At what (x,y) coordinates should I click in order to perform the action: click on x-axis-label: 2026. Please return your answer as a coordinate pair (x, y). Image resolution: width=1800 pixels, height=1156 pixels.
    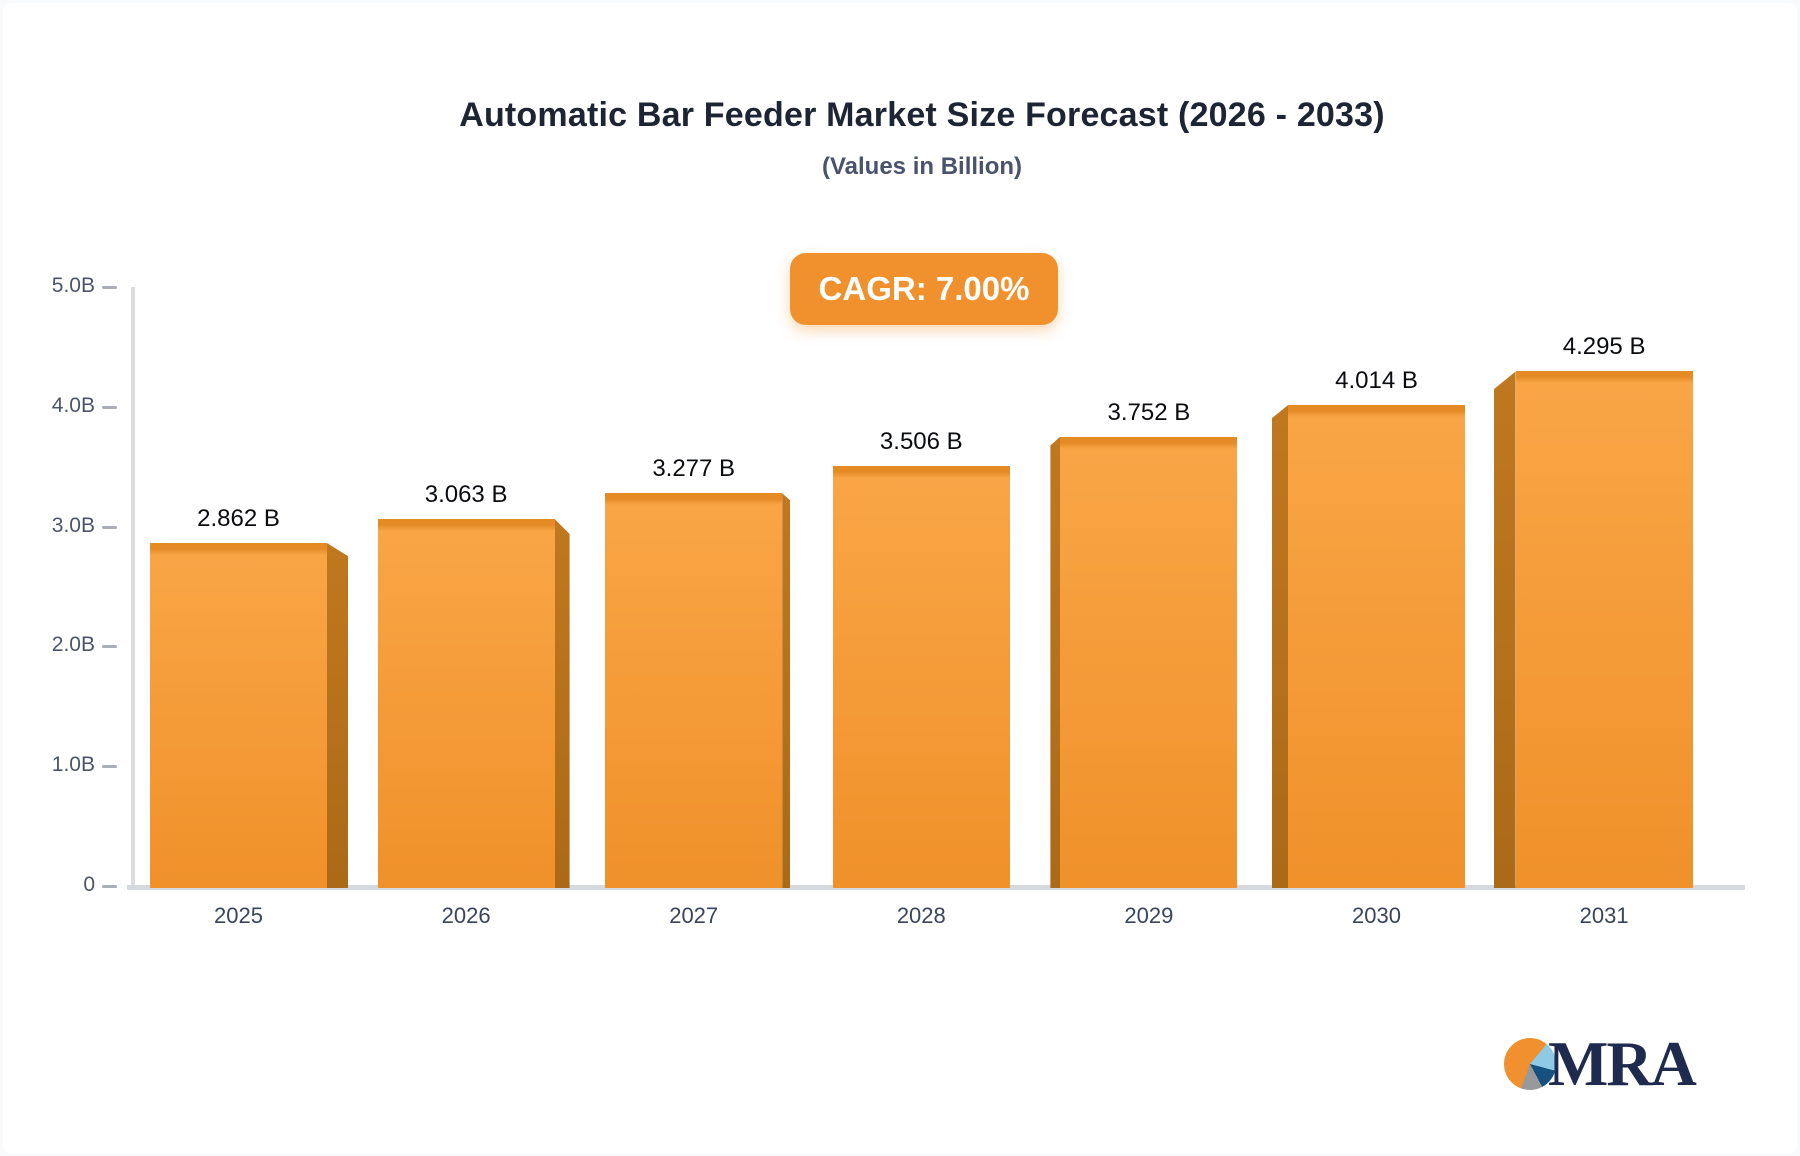
    Looking at the image, I should click on (466, 915).